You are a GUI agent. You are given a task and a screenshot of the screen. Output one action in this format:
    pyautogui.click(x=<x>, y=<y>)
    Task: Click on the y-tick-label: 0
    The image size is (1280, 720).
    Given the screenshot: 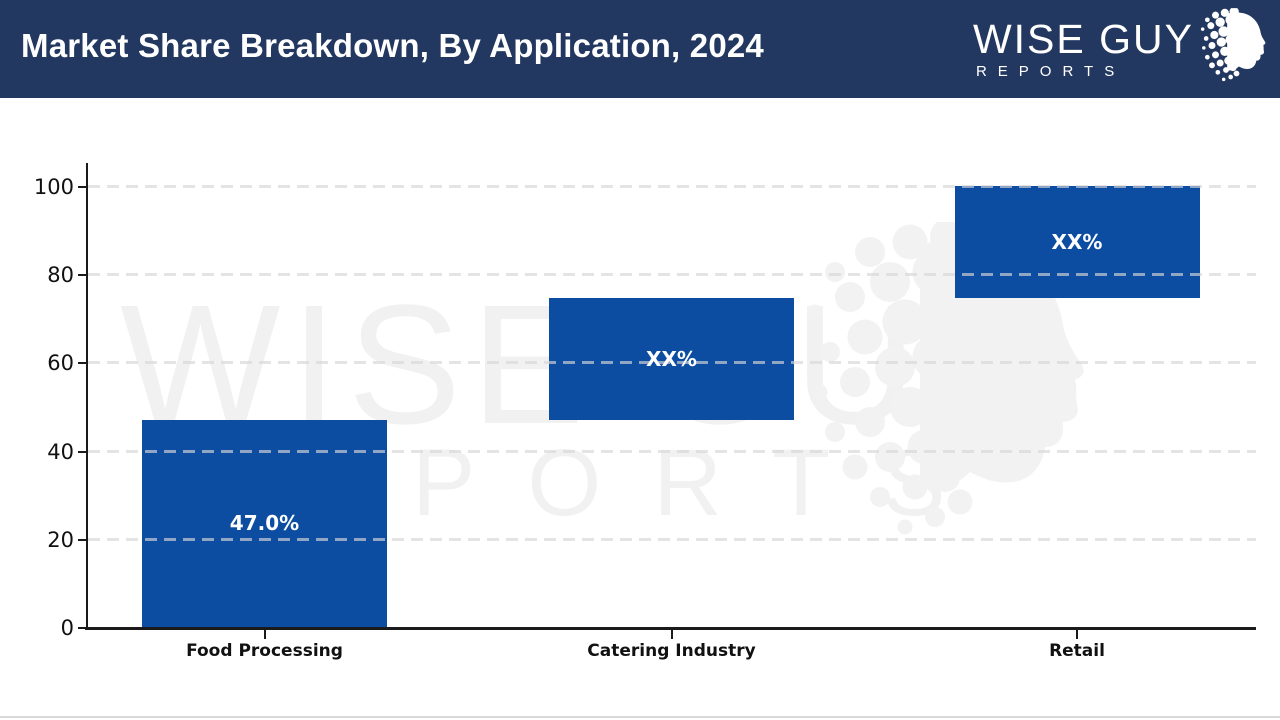 What is the action you would take?
    pyautogui.click(x=67, y=628)
    